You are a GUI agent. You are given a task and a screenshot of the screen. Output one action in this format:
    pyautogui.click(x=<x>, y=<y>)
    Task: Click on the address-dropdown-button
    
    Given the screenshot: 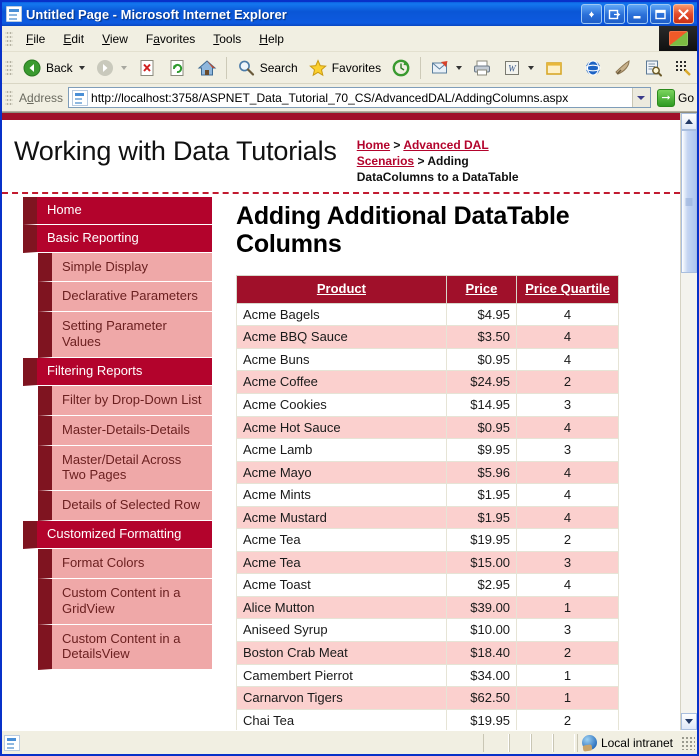 What is the action you would take?
    pyautogui.click(x=640, y=97)
    